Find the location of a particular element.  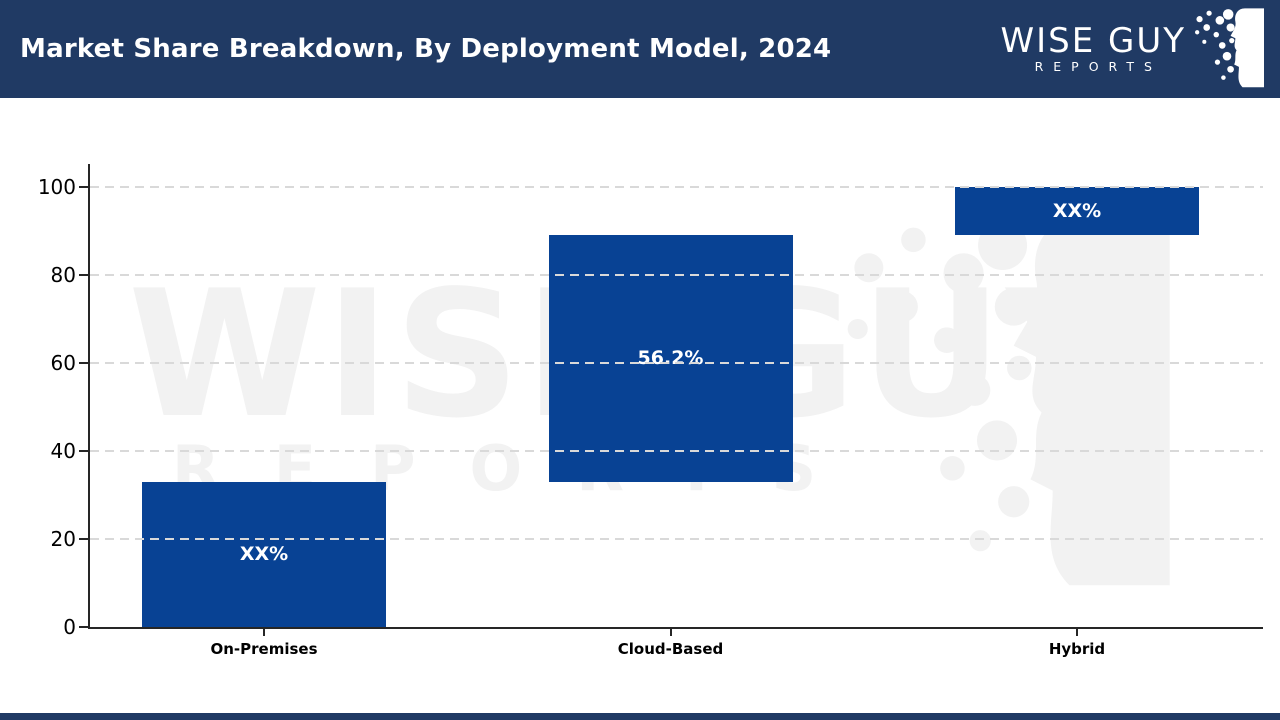

x-tick-label-hybrid: Hybrid is located at coordinates (1077, 649).